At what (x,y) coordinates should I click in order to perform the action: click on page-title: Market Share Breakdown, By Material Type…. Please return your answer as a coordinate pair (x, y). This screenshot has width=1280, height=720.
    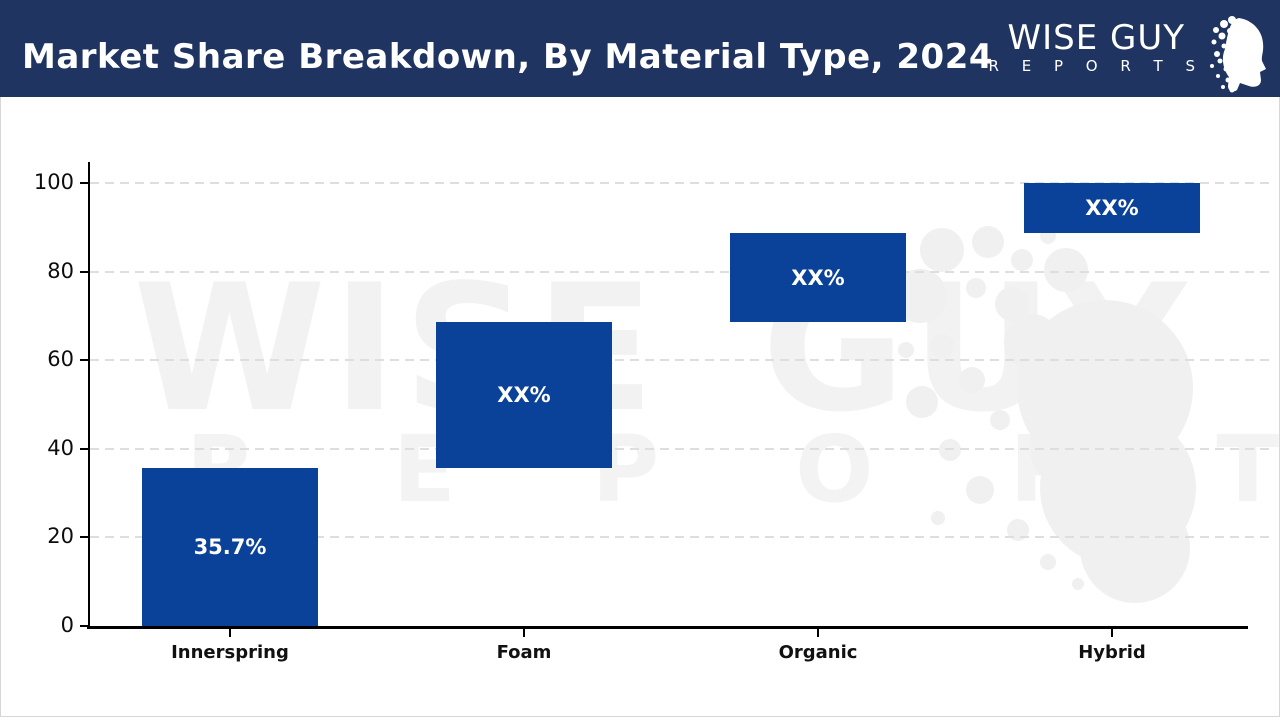
    Looking at the image, I should click on (508, 57).